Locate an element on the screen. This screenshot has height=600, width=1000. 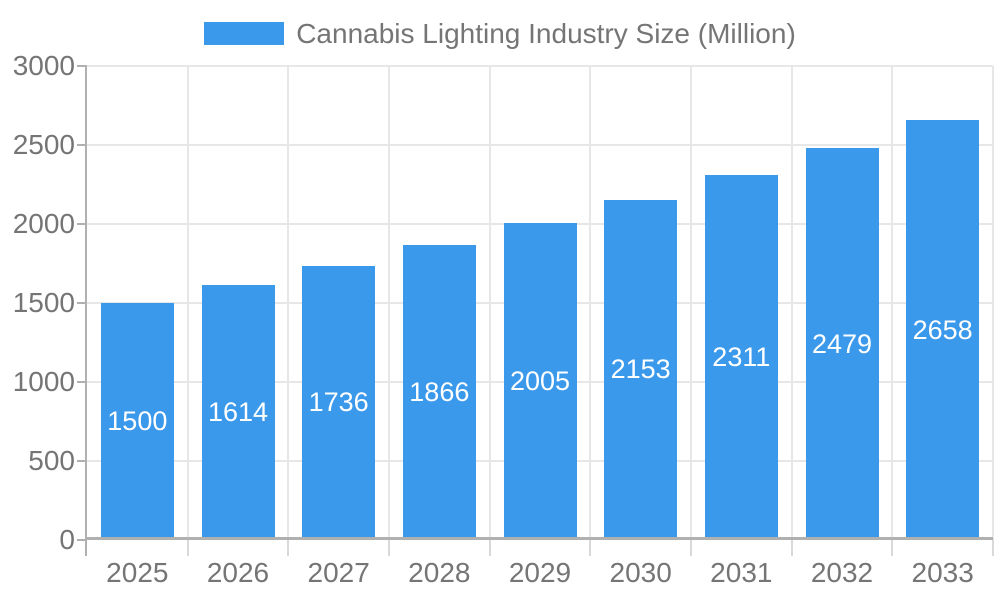
bar: 1614 is located at coordinates (238, 412).